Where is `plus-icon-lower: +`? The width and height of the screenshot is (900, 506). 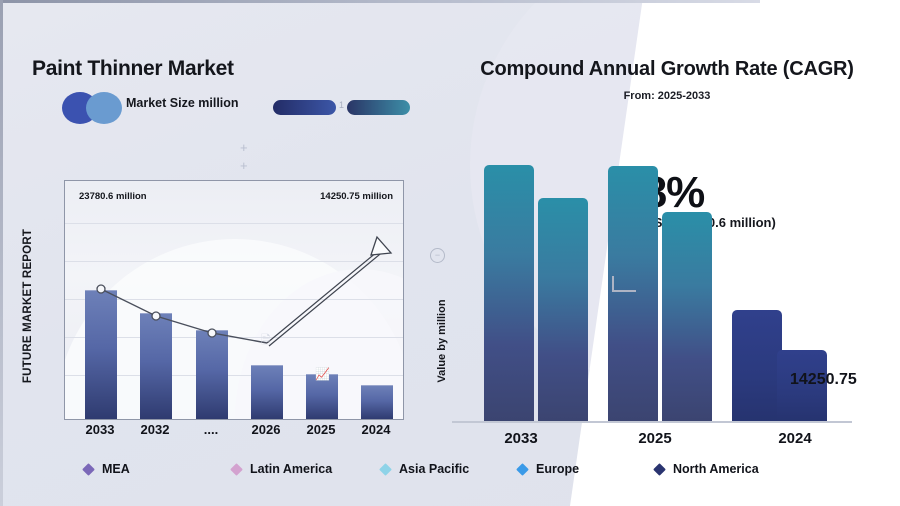 plus-icon-lower: + is located at coordinates (244, 165).